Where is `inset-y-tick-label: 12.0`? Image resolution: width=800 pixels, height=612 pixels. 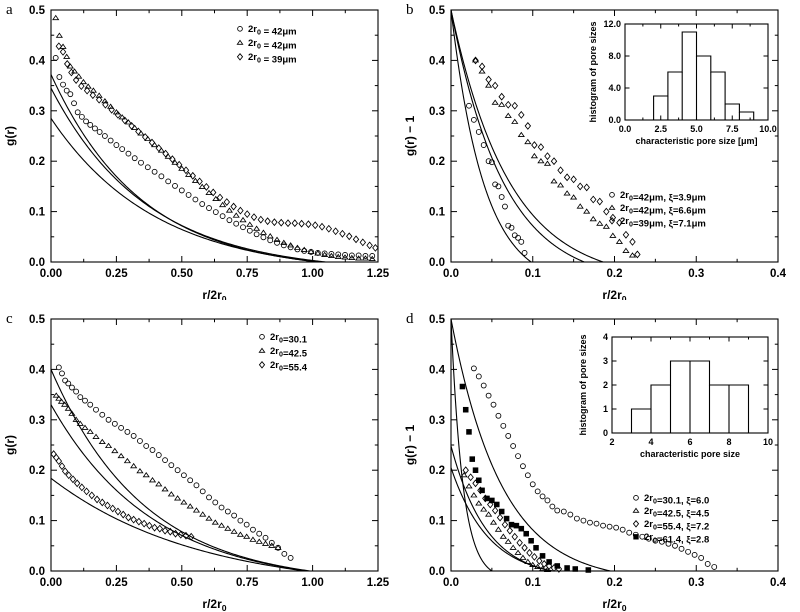
inset-y-tick-label: 12.0 is located at coordinates (612, 24).